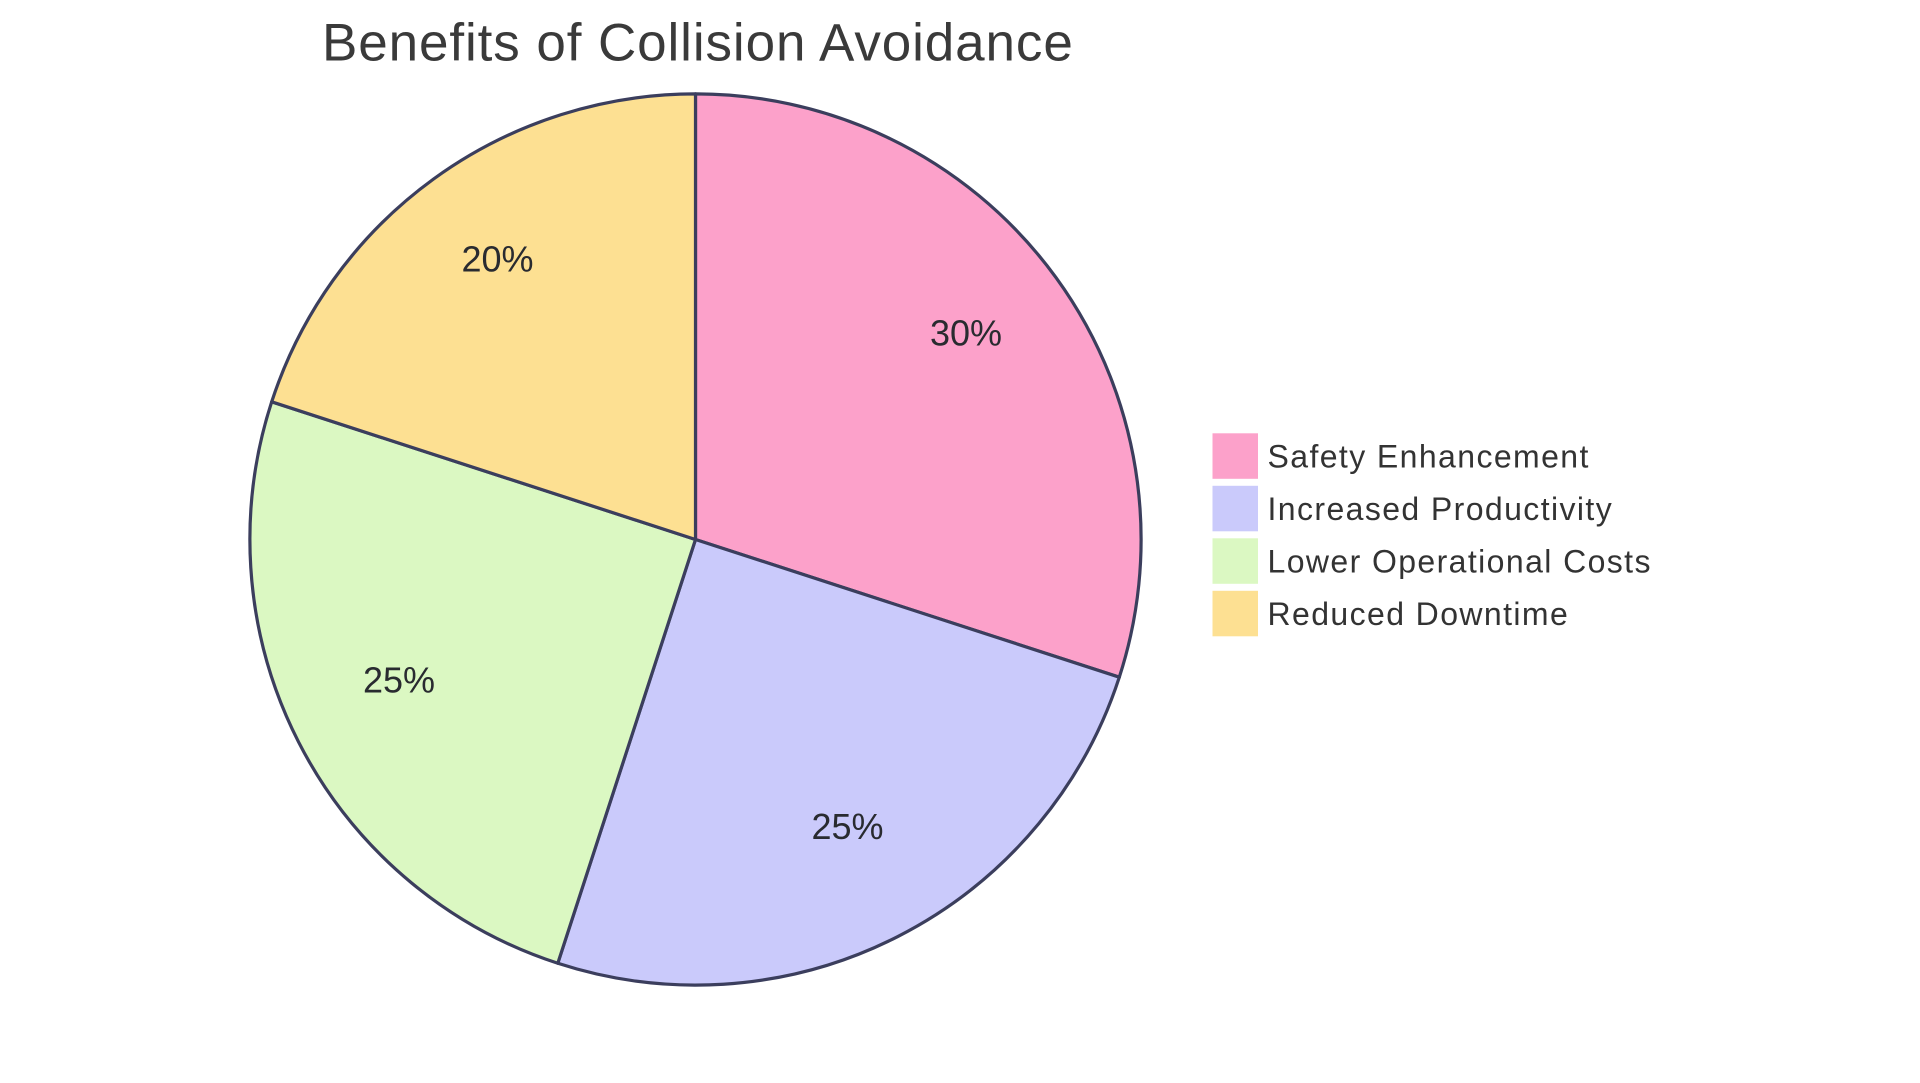 This screenshot has width=1920, height=1083. I want to click on svg-text:Benefits of Collision Avoidanc: Benefits of Collision Avoidance, so click(698, 43).